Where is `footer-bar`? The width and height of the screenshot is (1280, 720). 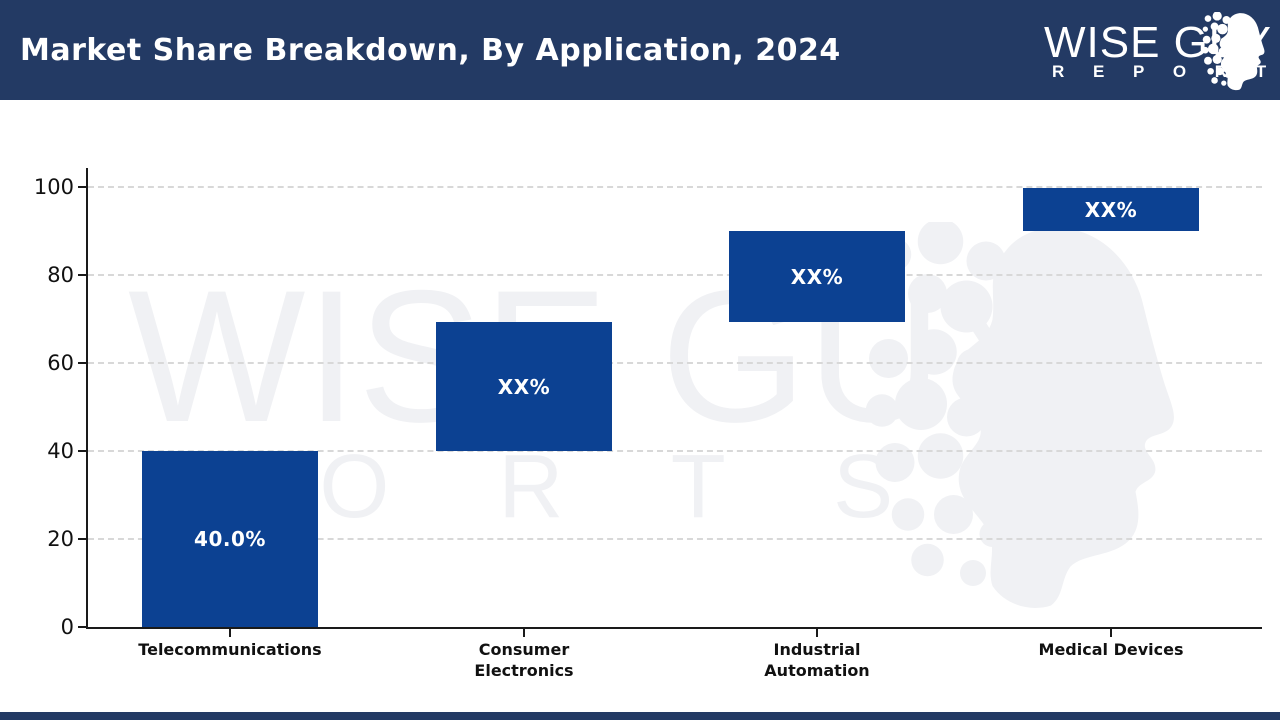
footer-bar is located at coordinates (640, 716).